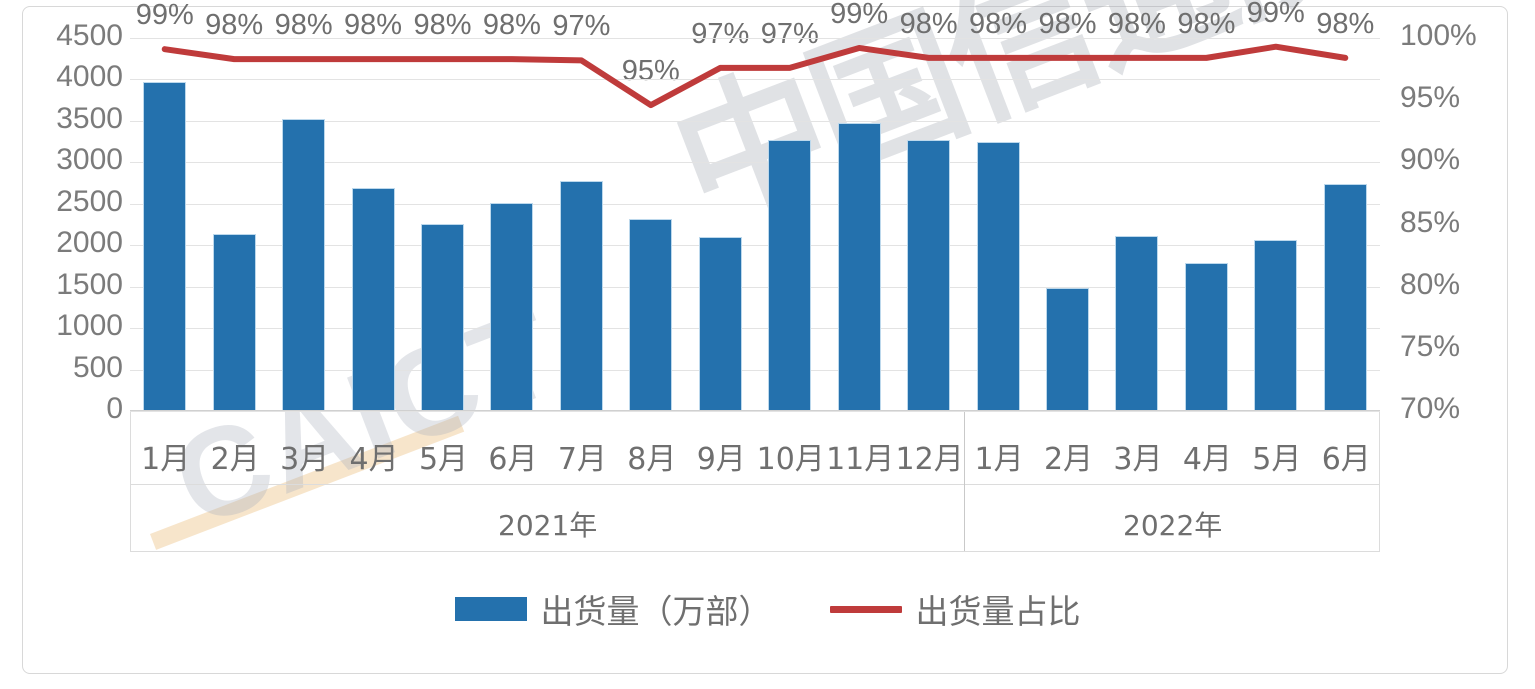 Image resolution: width=1535 pixels, height=689 pixels. What do you see at coordinates (1430, 284) in the screenshot?
I see `y-axis-right-tick: 80%` at bounding box center [1430, 284].